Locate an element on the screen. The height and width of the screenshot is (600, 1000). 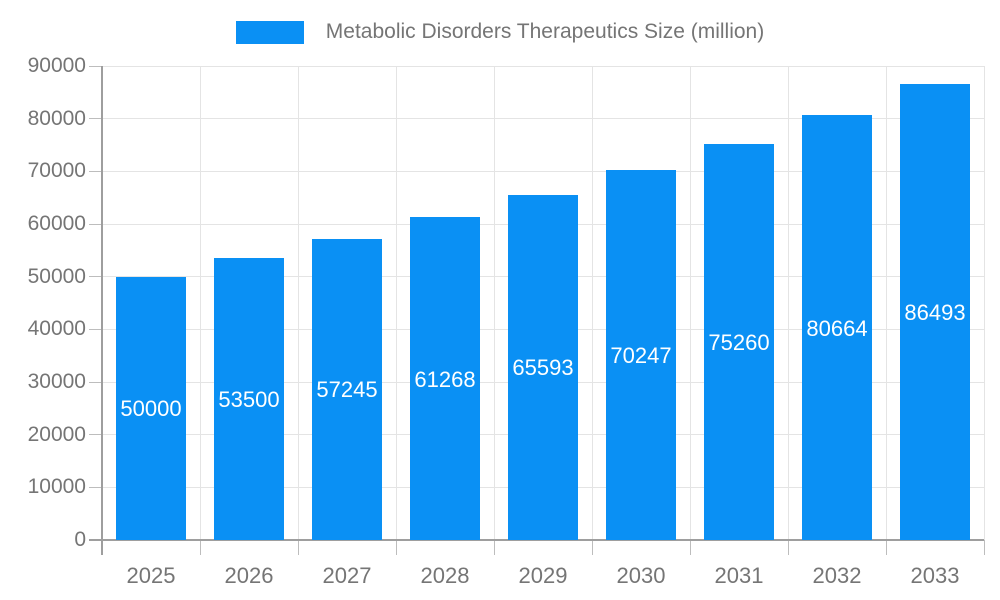
bar-2028 is located at coordinates (445, 378).